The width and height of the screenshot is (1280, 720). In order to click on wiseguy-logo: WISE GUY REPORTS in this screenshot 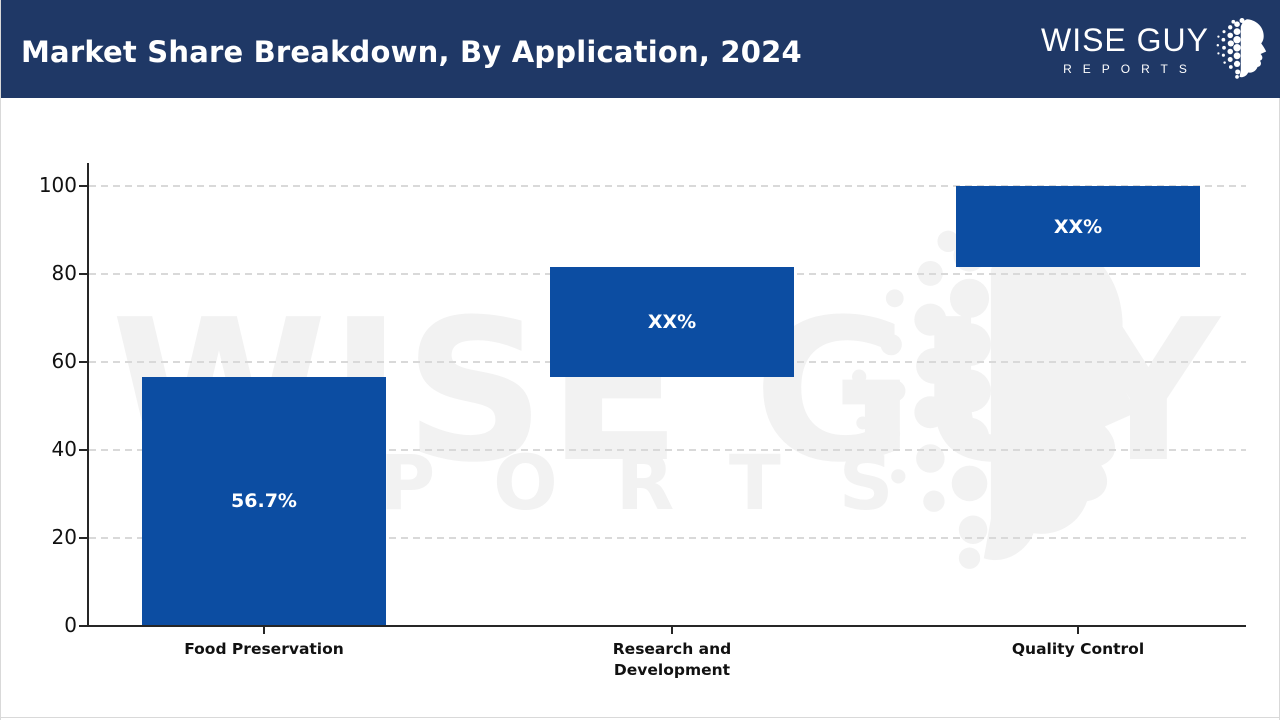, I will do `click(1157, 49)`.